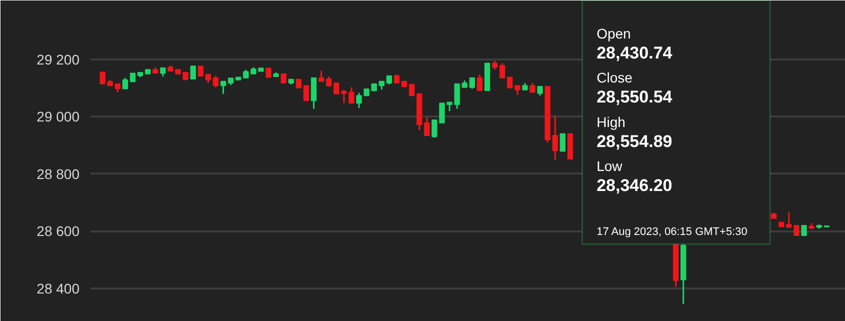  What do you see at coordinates (634, 97) in the screenshot?
I see `annotation: 28,550.54` at bounding box center [634, 97].